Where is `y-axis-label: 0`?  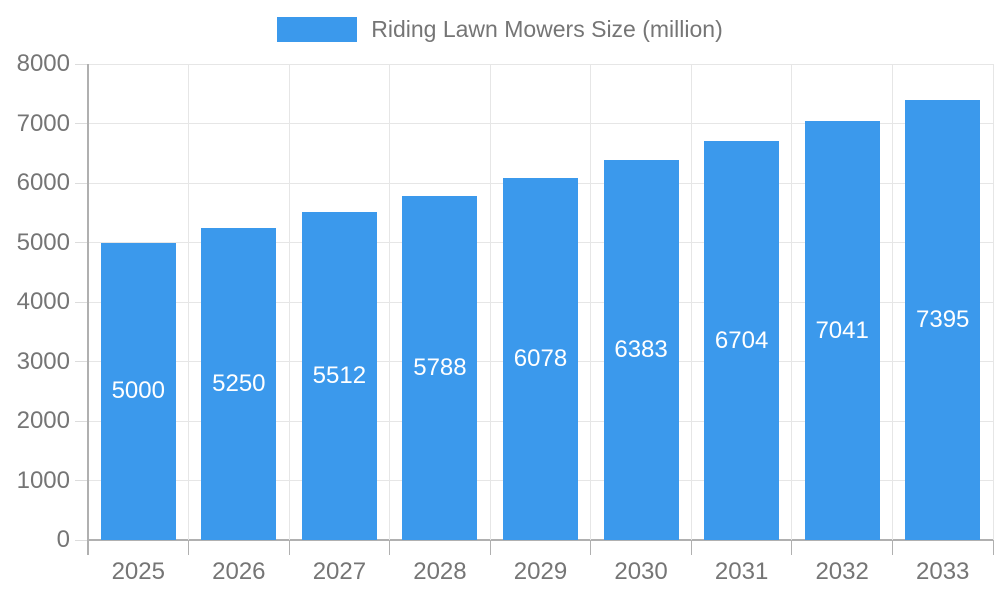
y-axis-label: 0 is located at coordinates (63, 539).